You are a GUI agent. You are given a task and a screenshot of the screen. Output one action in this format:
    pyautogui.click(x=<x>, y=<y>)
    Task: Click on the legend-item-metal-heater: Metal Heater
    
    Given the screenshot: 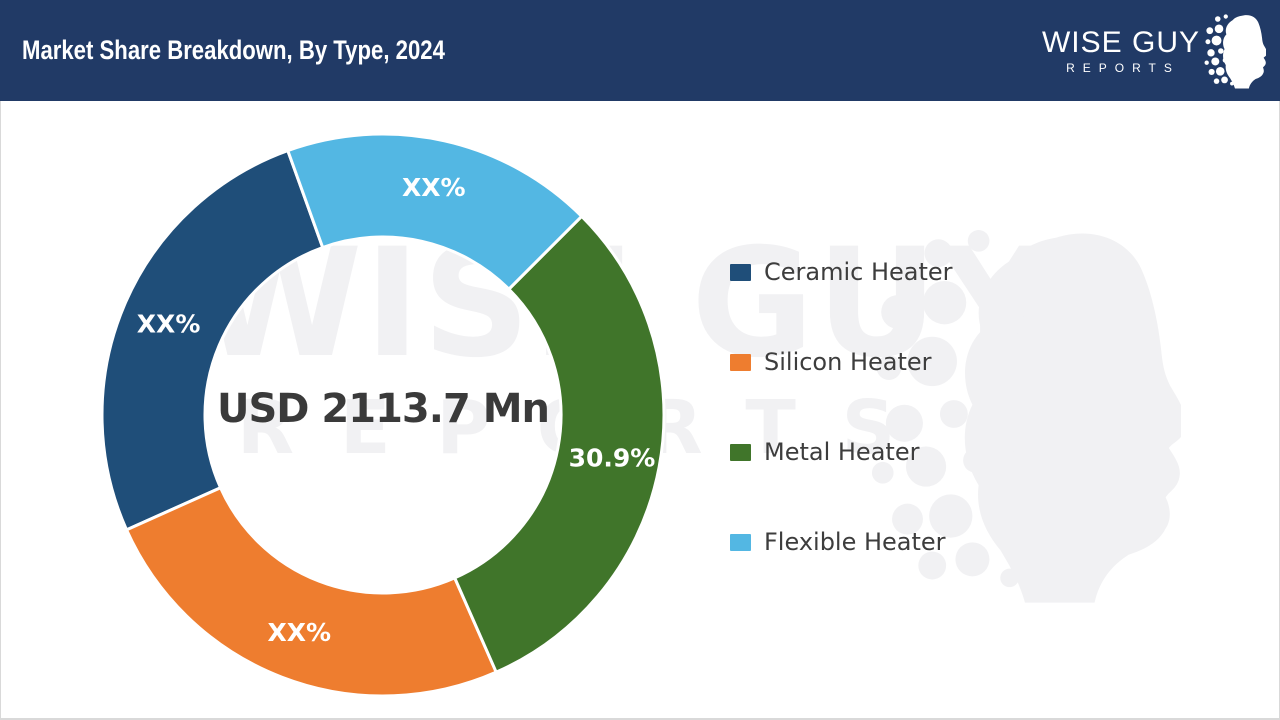 What is the action you would take?
    pyautogui.click(x=841, y=452)
    